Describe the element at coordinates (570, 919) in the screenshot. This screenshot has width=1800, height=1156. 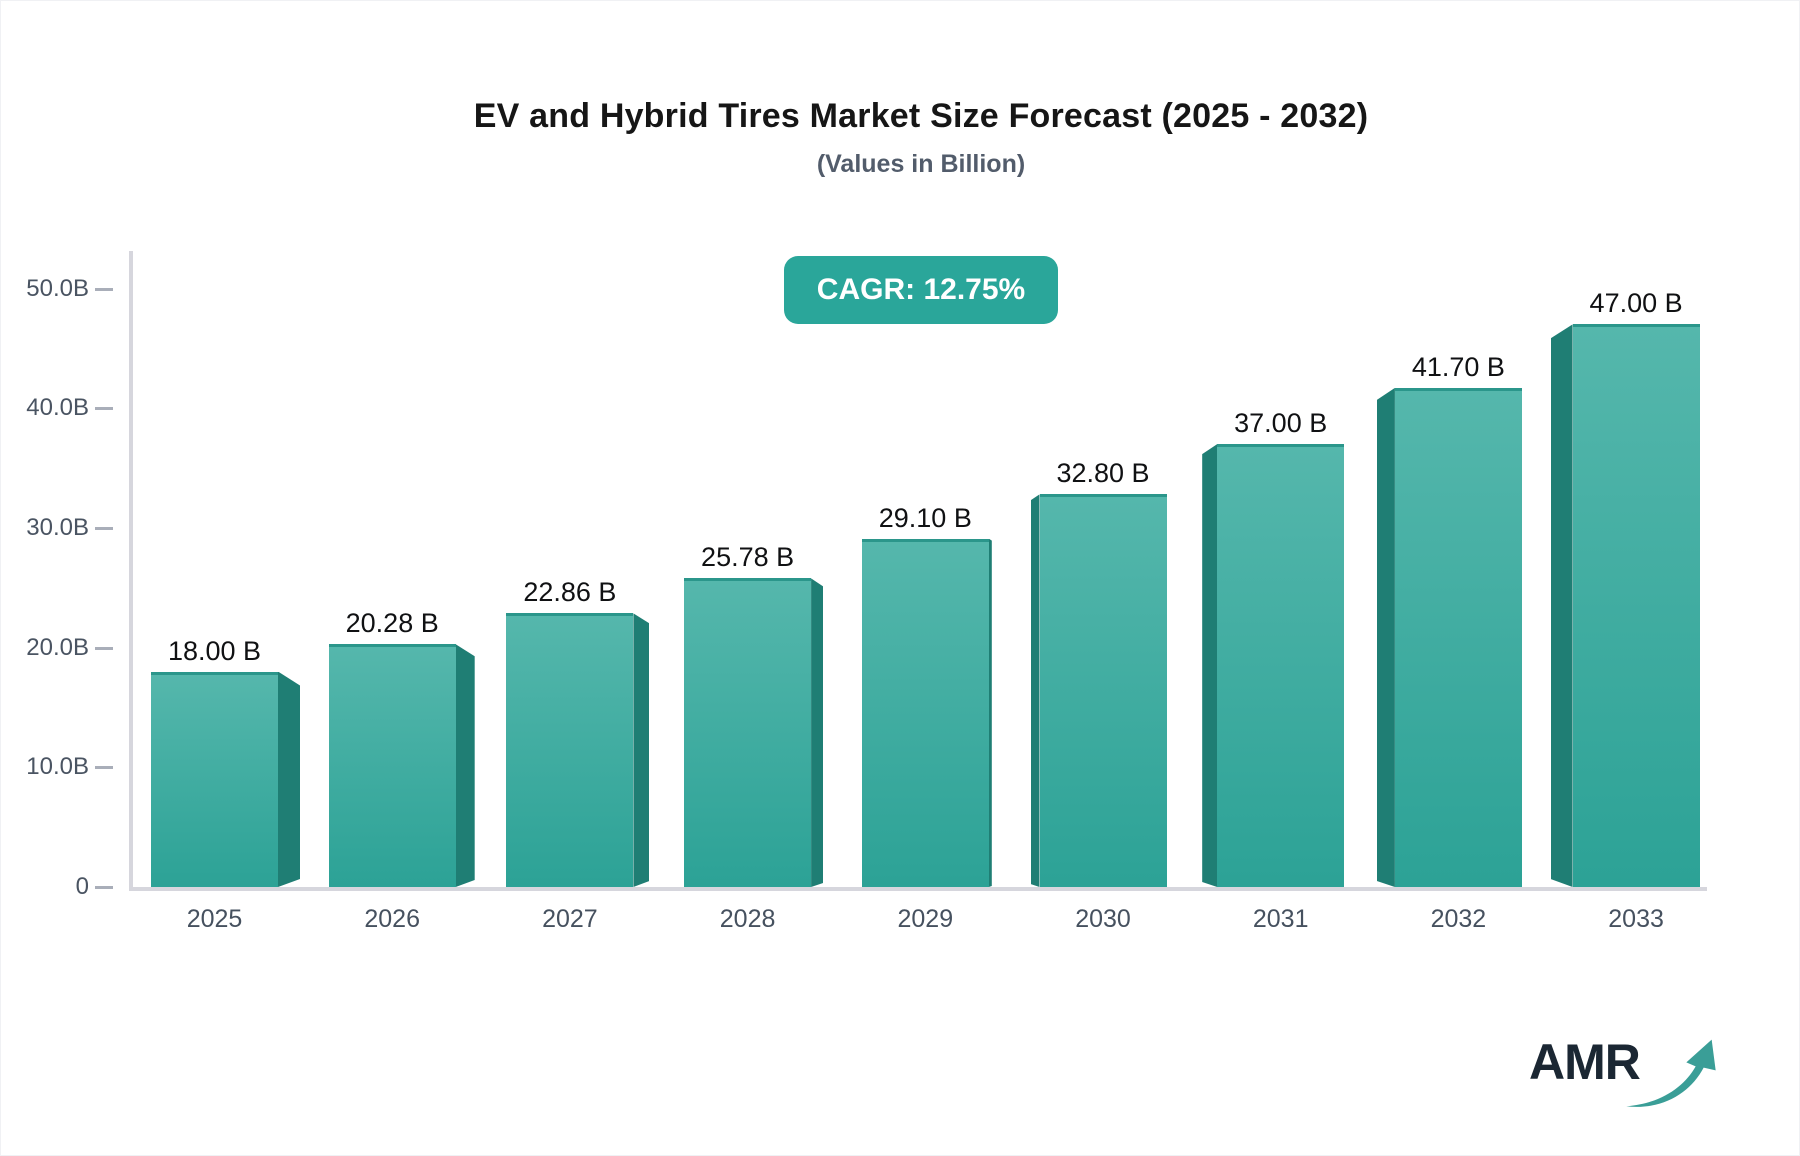
I see `x-tick-label-2027: 2027` at that location.